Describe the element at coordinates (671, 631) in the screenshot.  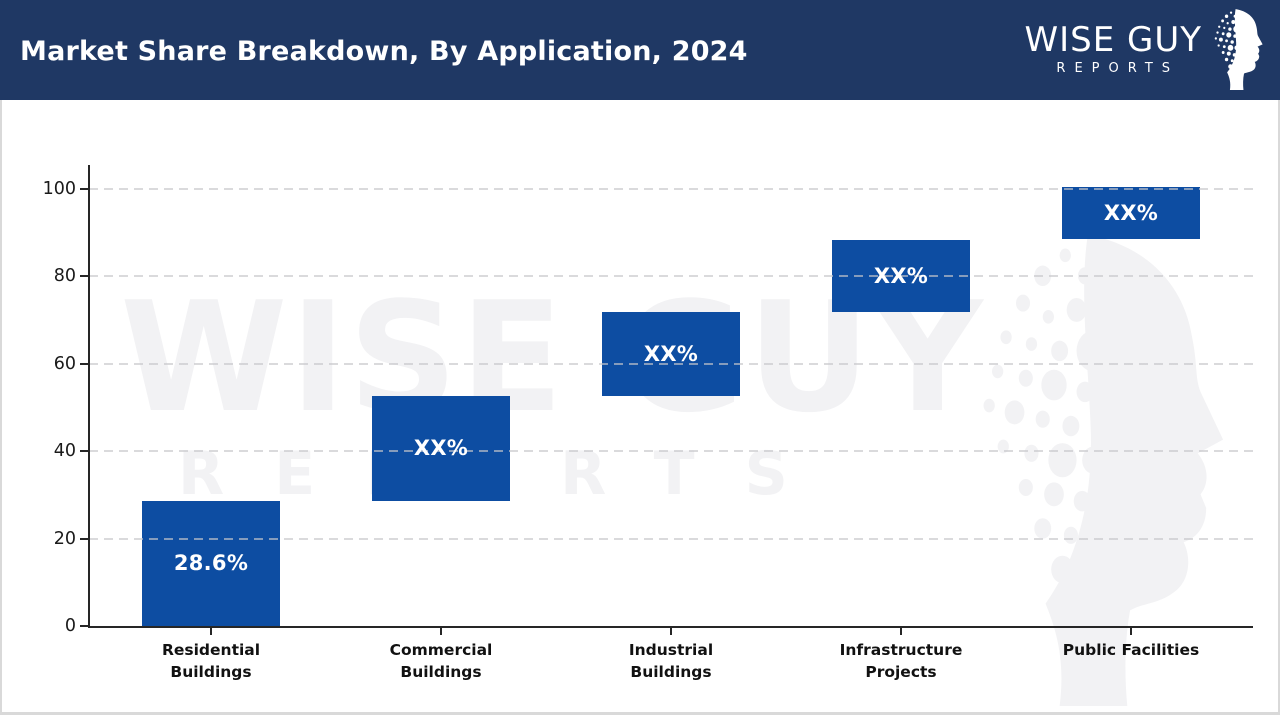
I see `x-tick-mark-industrial-buildings` at that location.